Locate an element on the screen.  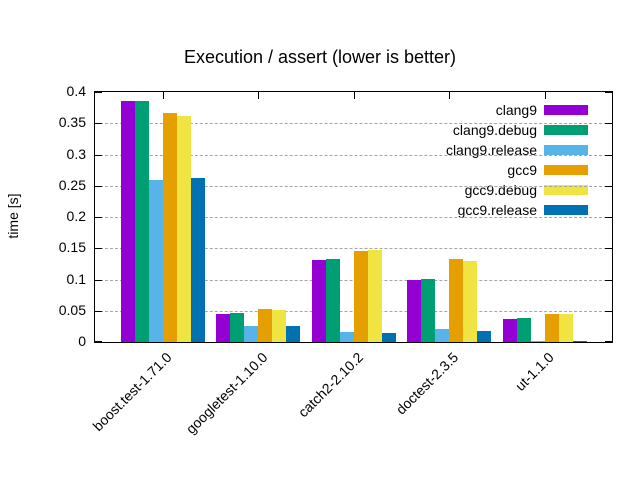
legend-item: gcc9 is located at coordinates (547, 170).